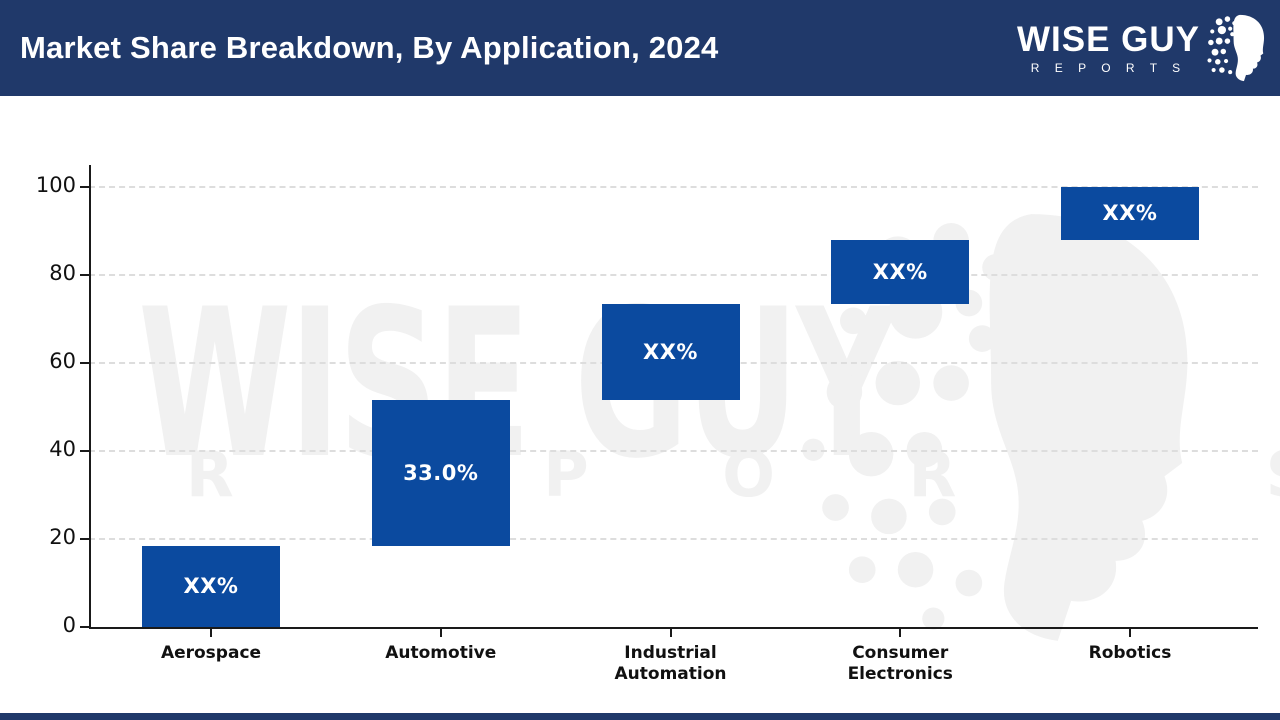 This screenshot has width=1280, height=720. I want to click on bar-consumer: XX%, so click(900, 271).